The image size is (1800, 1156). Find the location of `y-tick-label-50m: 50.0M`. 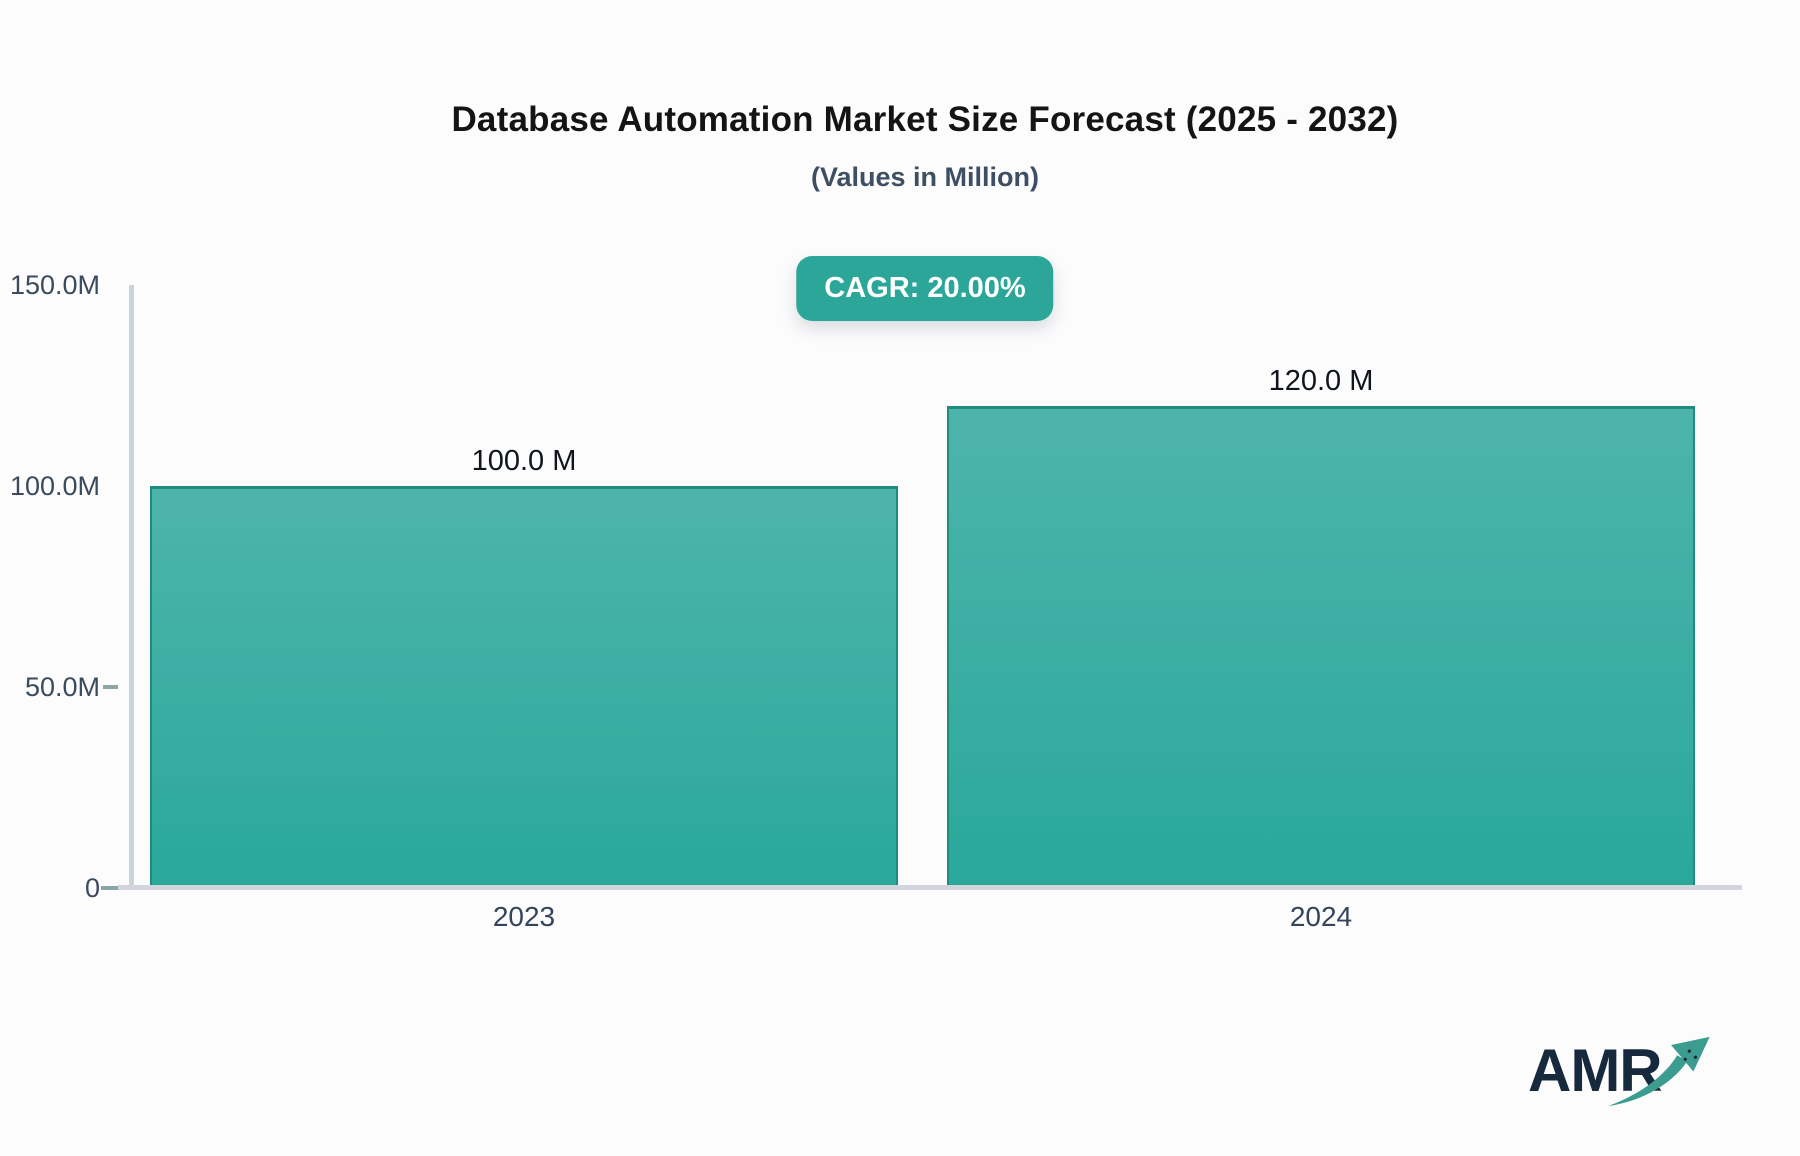

y-tick-label-50m: 50.0M is located at coordinates (62, 687).